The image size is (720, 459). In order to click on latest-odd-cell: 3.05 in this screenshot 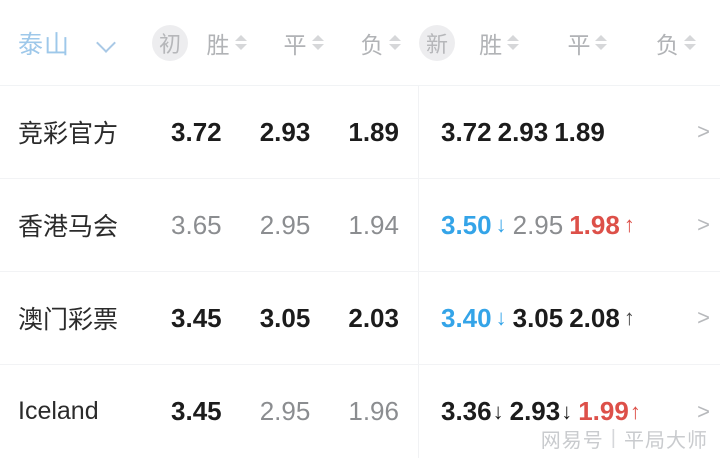, I will do `click(538, 318)`.